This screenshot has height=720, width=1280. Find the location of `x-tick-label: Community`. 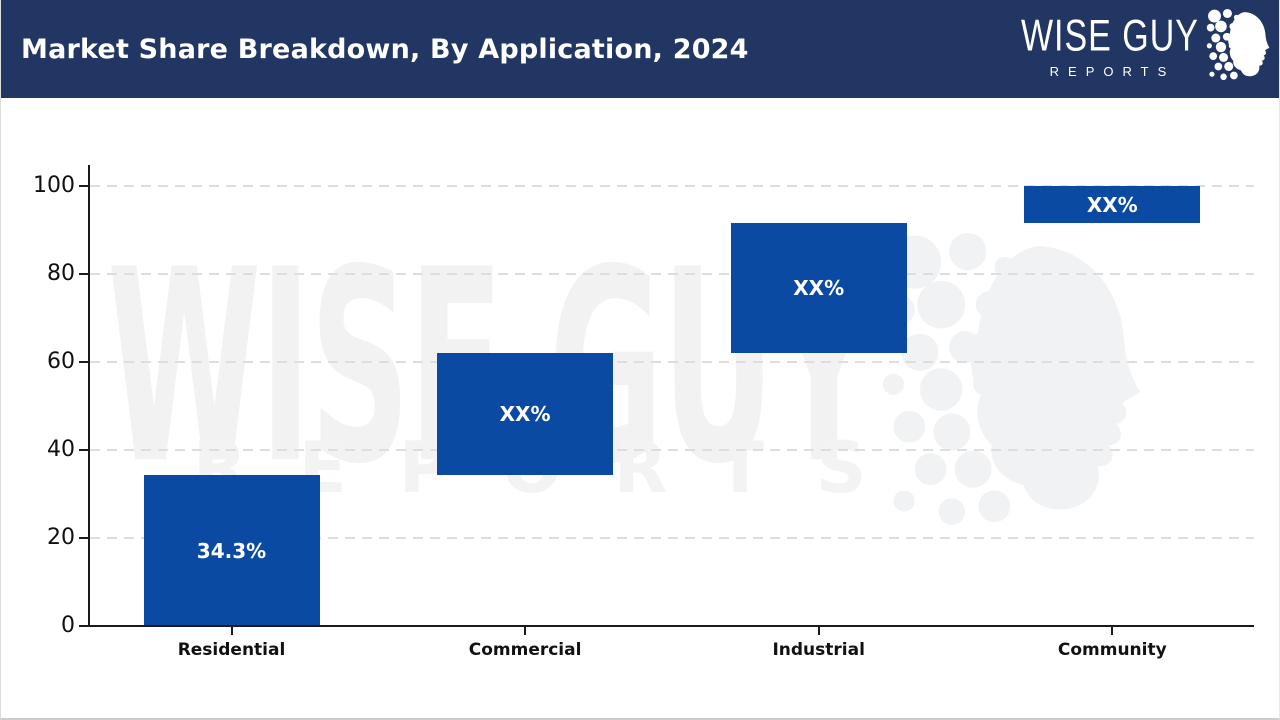

x-tick-label: Community is located at coordinates (1112, 650).